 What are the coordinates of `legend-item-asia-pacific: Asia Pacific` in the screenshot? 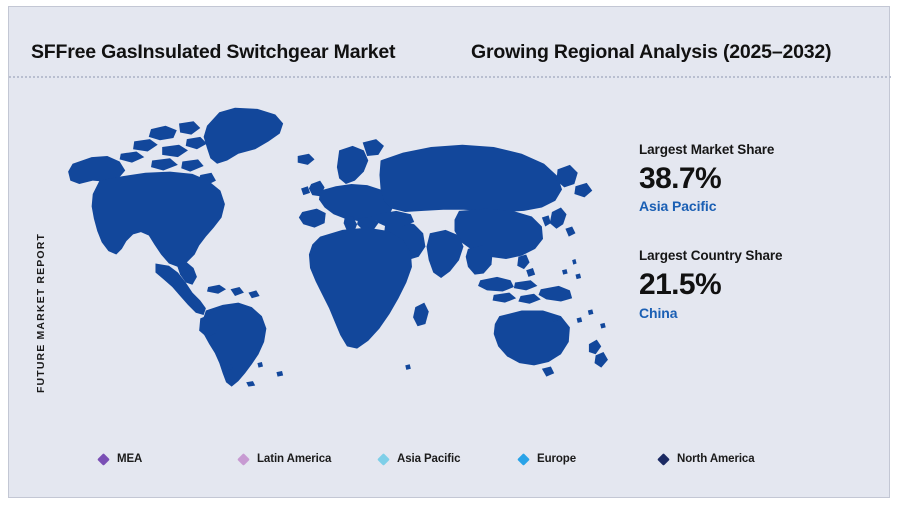 It's located at (419, 459).